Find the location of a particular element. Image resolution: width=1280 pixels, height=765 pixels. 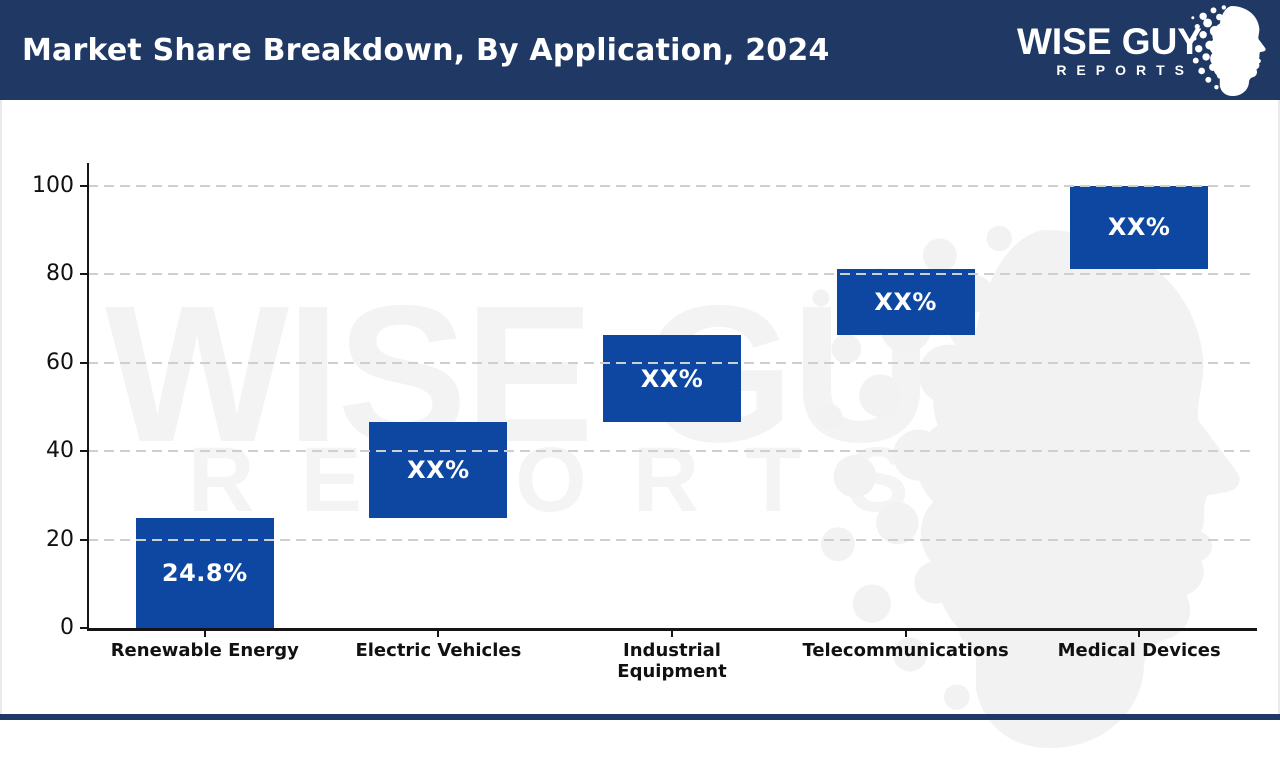

bar-renewable-energy: 24.8% is located at coordinates (204, 573).